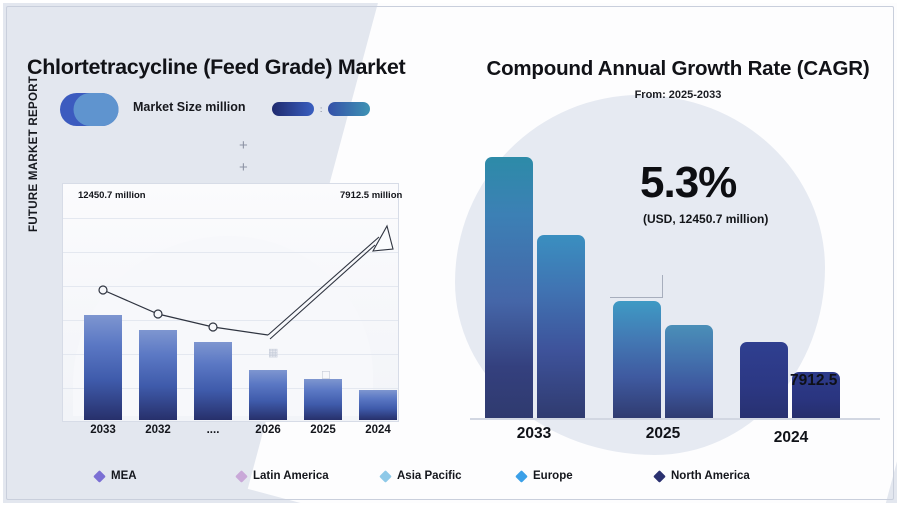  Describe the element at coordinates (124, 476) in the screenshot. I see `legend-label: MEA` at that location.